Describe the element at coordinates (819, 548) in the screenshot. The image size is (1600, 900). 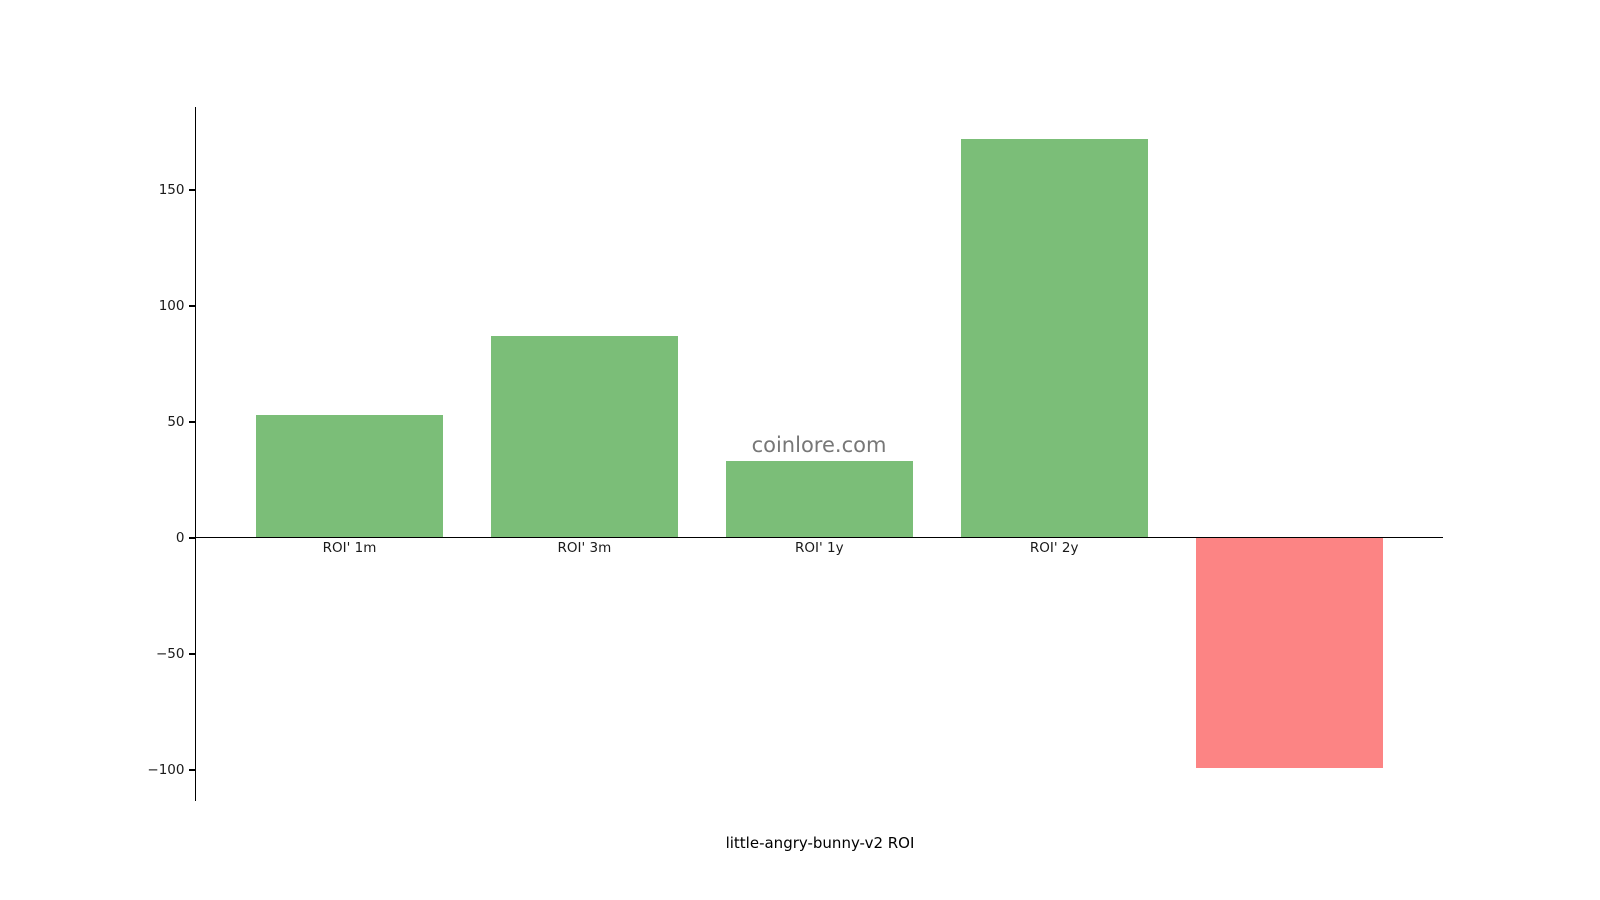
I see `x-tick-label: ROI' 1y` at that location.